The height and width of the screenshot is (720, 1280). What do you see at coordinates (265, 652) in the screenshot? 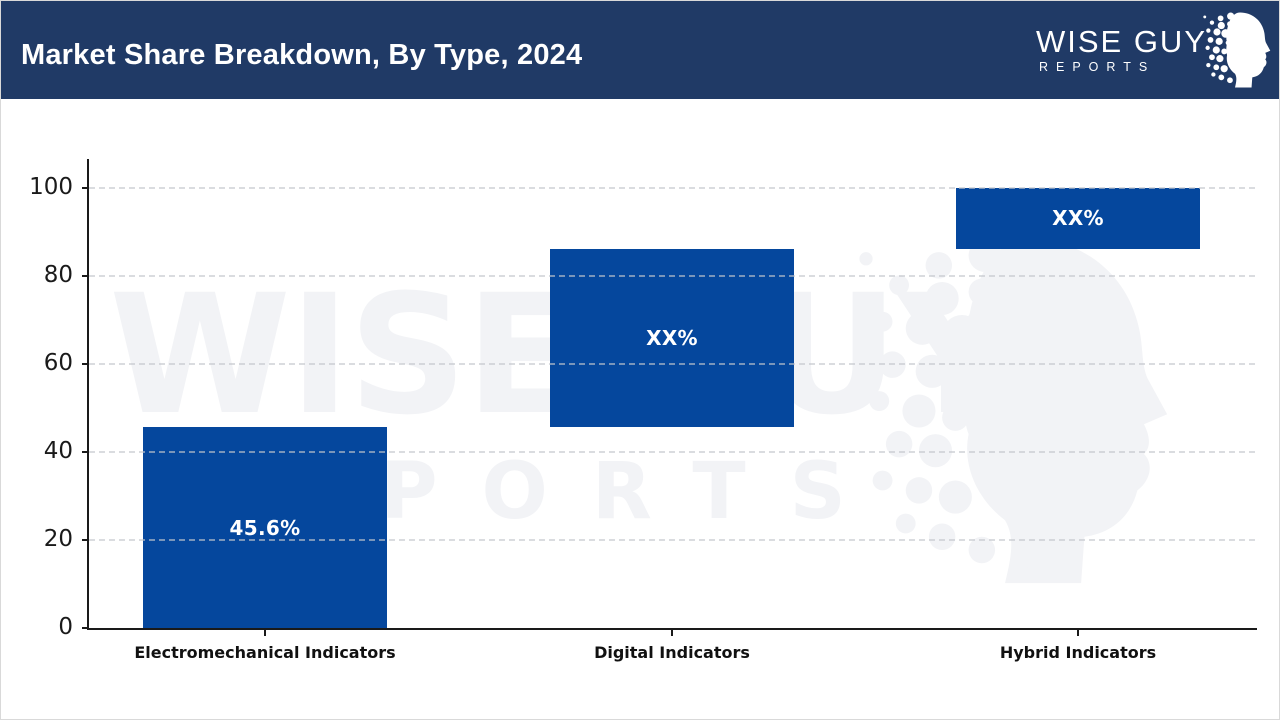
I see `x-category-label-1: Electromechanical Indicators` at bounding box center [265, 652].